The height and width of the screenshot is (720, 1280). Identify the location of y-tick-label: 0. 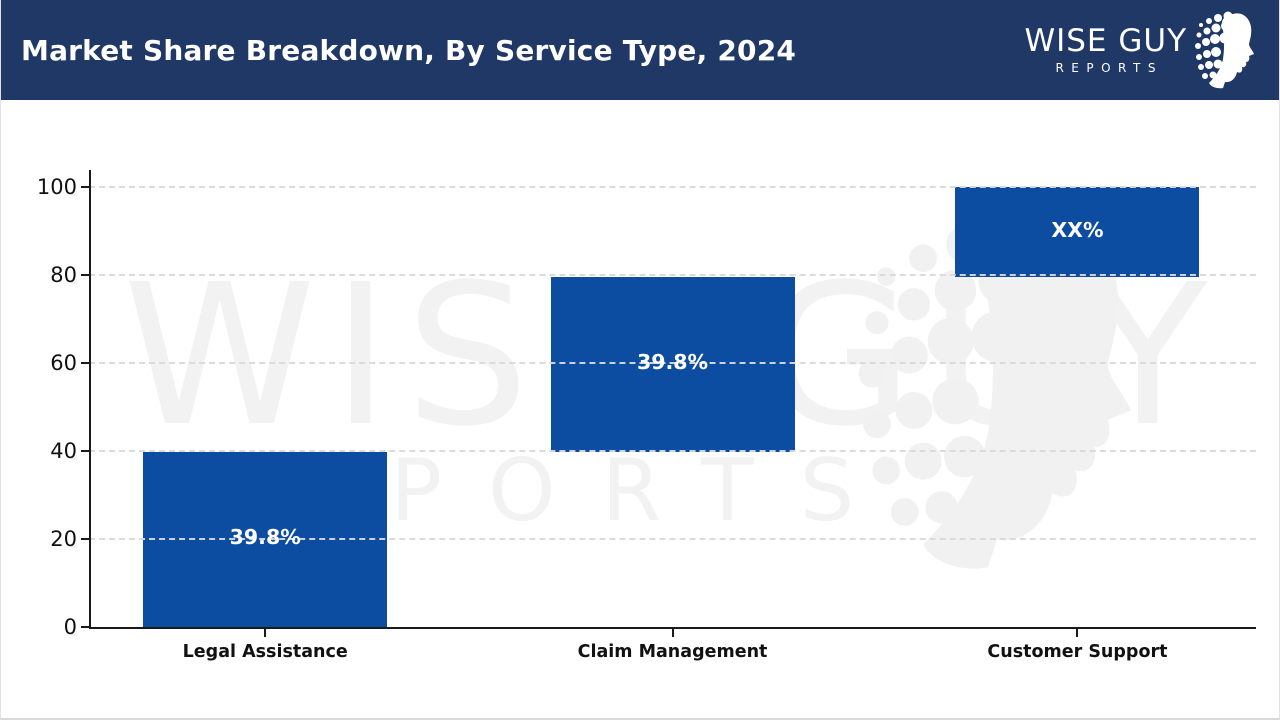
(70, 627).